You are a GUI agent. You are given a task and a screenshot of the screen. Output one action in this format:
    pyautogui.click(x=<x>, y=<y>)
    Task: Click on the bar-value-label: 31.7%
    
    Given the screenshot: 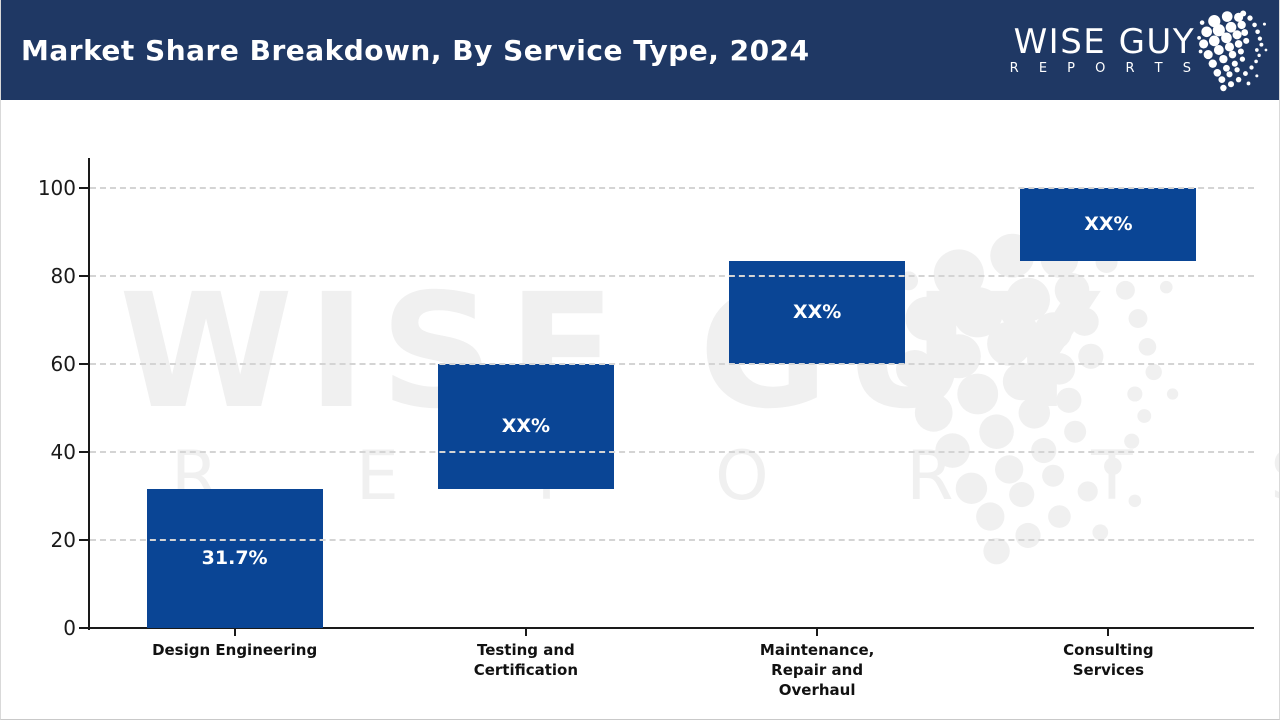 What is the action you would take?
    pyautogui.click(x=234, y=558)
    